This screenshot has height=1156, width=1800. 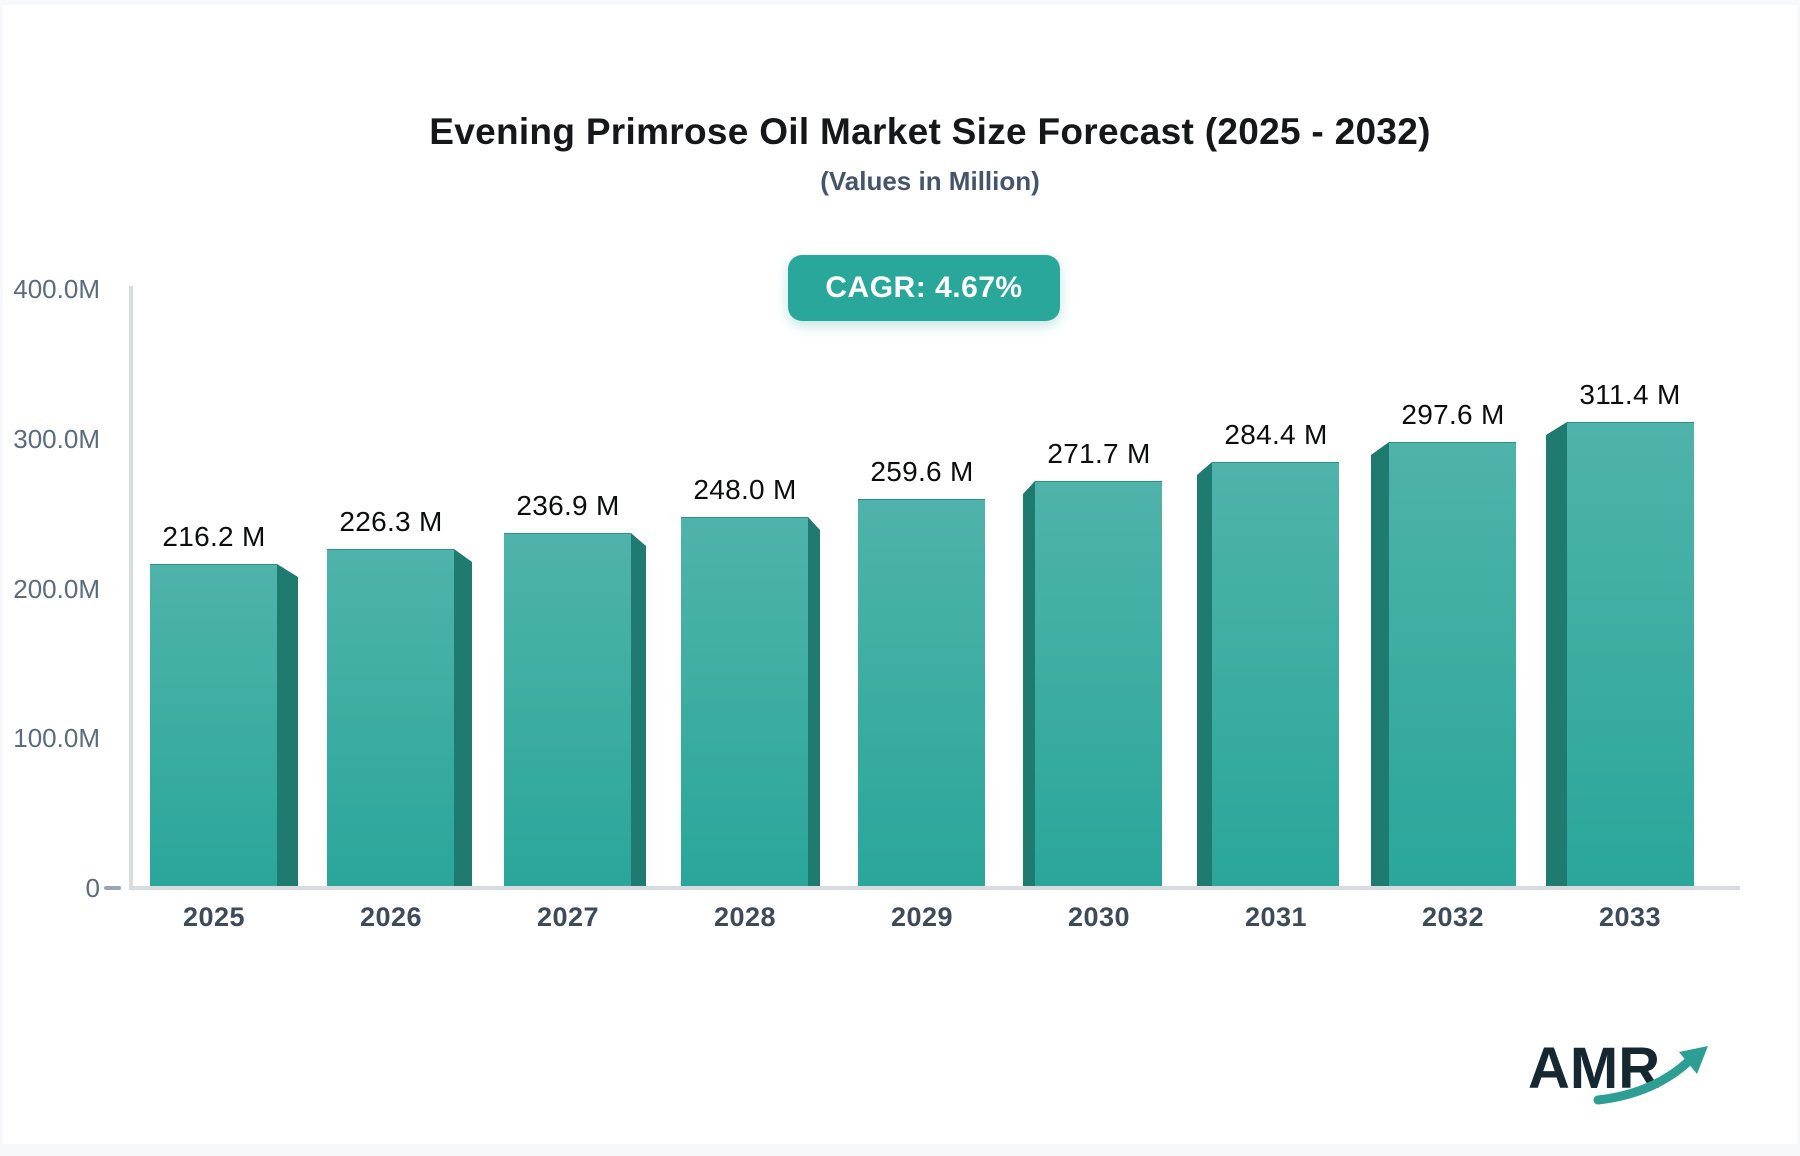 I want to click on cagr-badge: CAGR: 4.67%, so click(x=924, y=288).